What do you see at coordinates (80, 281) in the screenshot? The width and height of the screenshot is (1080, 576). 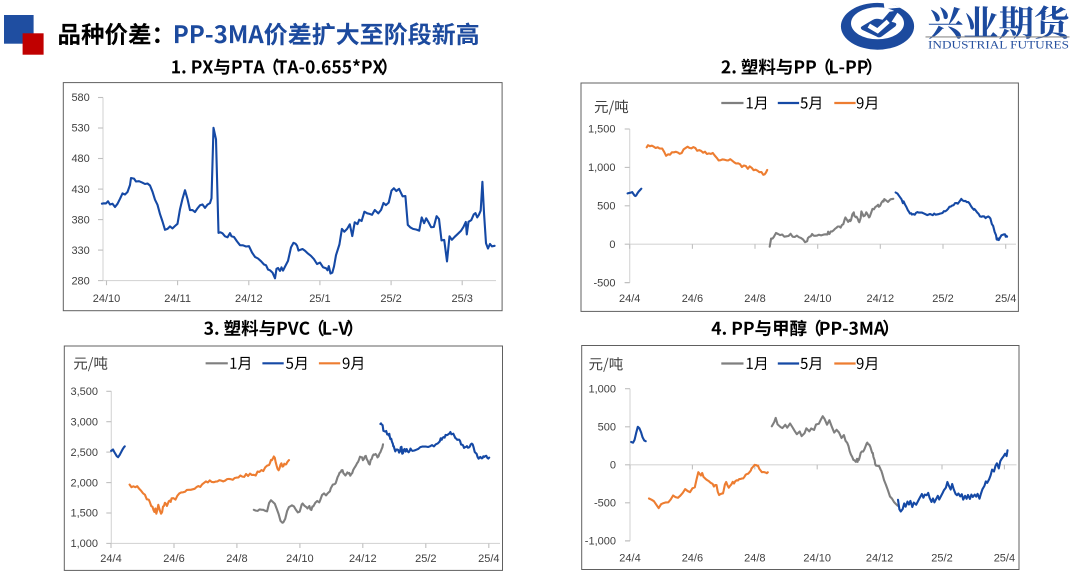 I see `svg-text: 280` at bounding box center [80, 281].